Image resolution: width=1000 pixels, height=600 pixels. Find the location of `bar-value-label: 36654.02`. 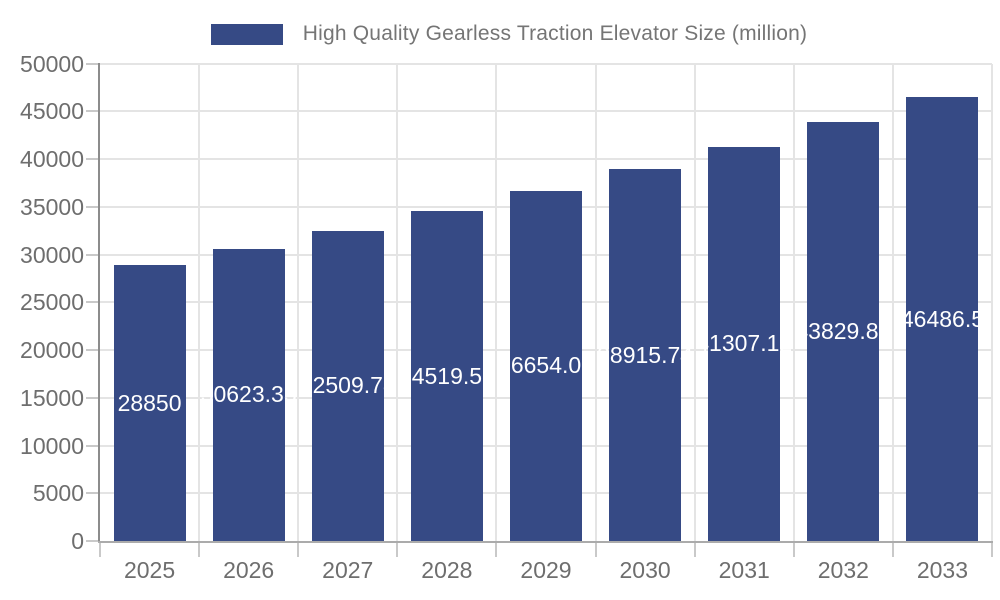

bar-value-label: 36654.02 is located at coordinates (546, 365).